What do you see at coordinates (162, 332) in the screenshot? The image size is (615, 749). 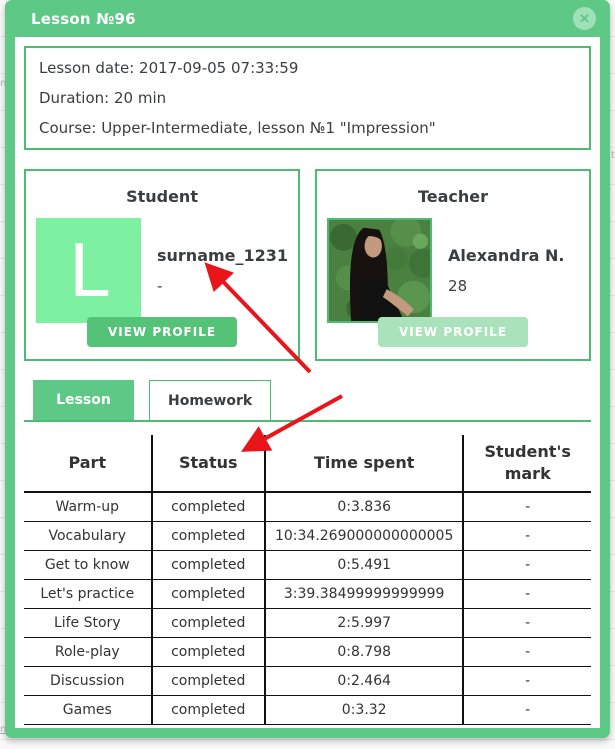 I see `student-view-profile-button: VIEW PROFILE` at bounding box center [162, 332].